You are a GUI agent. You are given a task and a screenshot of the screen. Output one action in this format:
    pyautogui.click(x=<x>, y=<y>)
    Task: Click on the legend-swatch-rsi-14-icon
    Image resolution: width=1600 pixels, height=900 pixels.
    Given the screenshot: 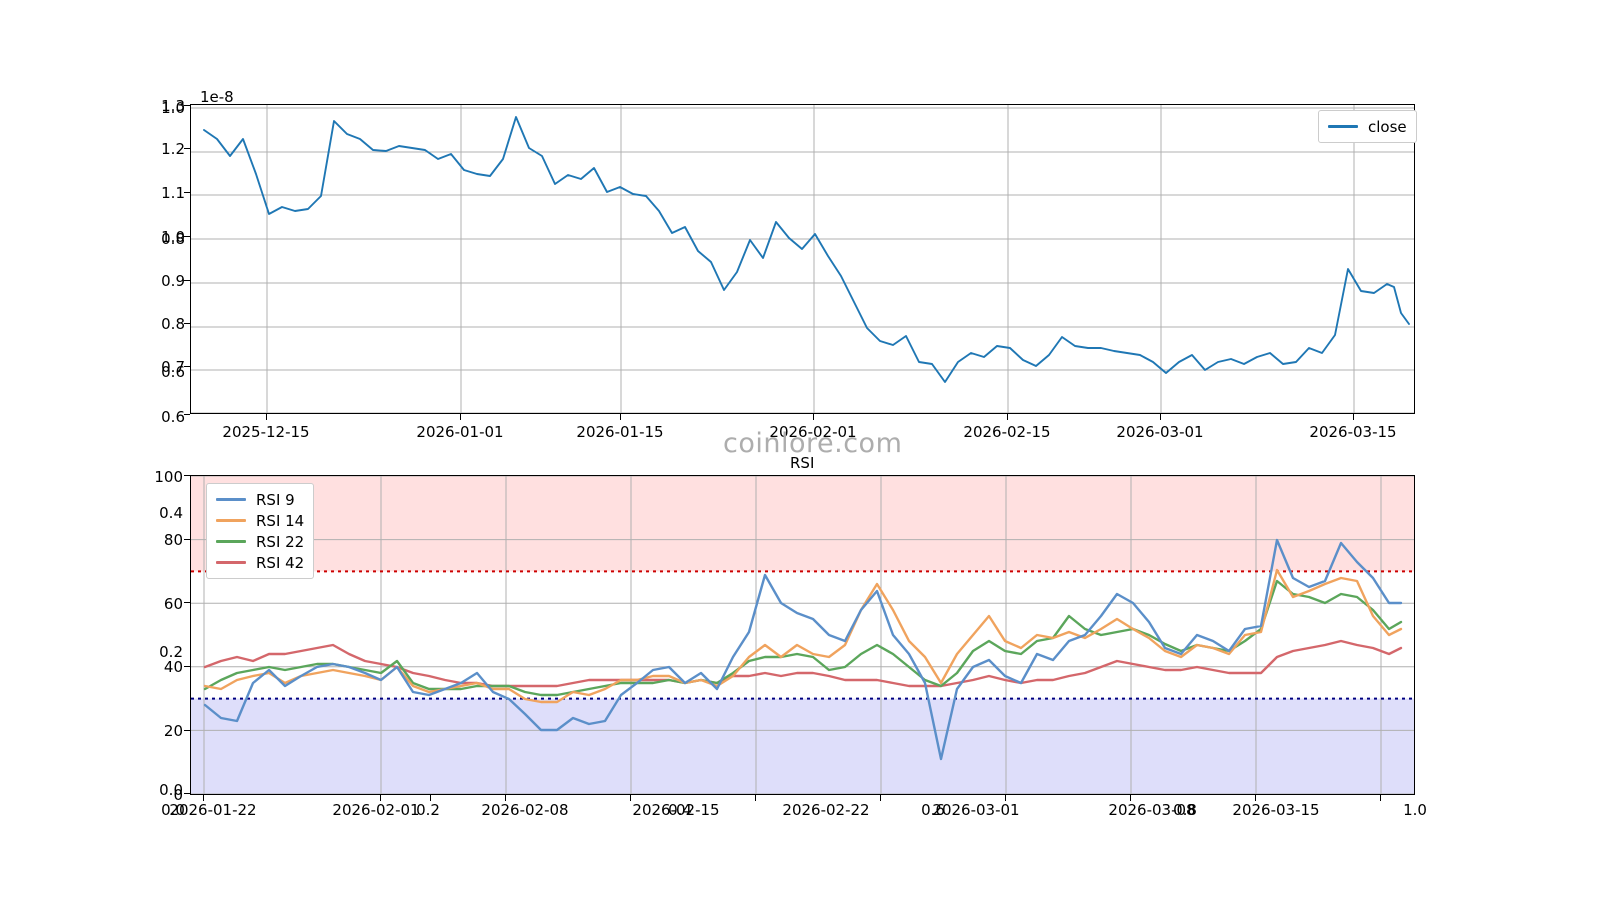 What is the action you would take?
    pyautogui.click(x=231, y=520)
    